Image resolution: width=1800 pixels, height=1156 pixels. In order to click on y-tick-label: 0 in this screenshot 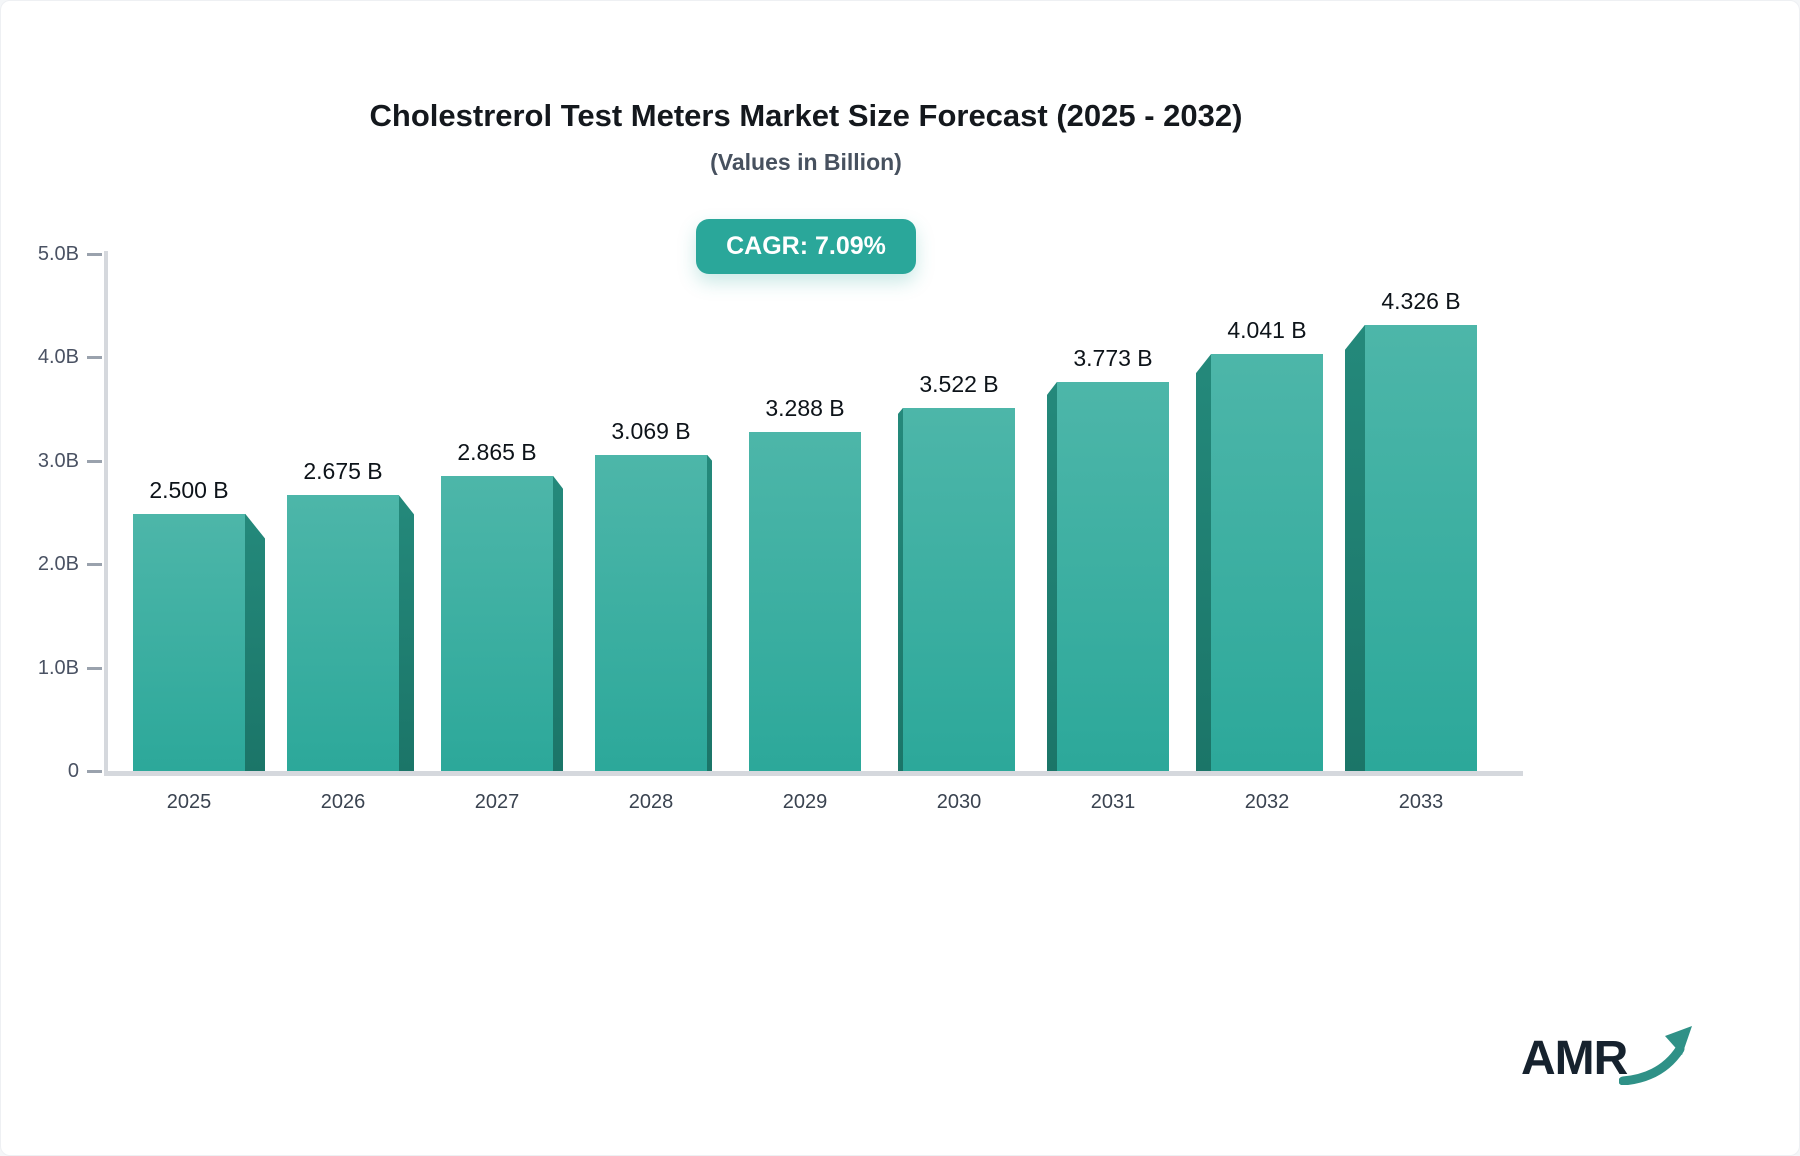, I will do `click(73, 771)`.